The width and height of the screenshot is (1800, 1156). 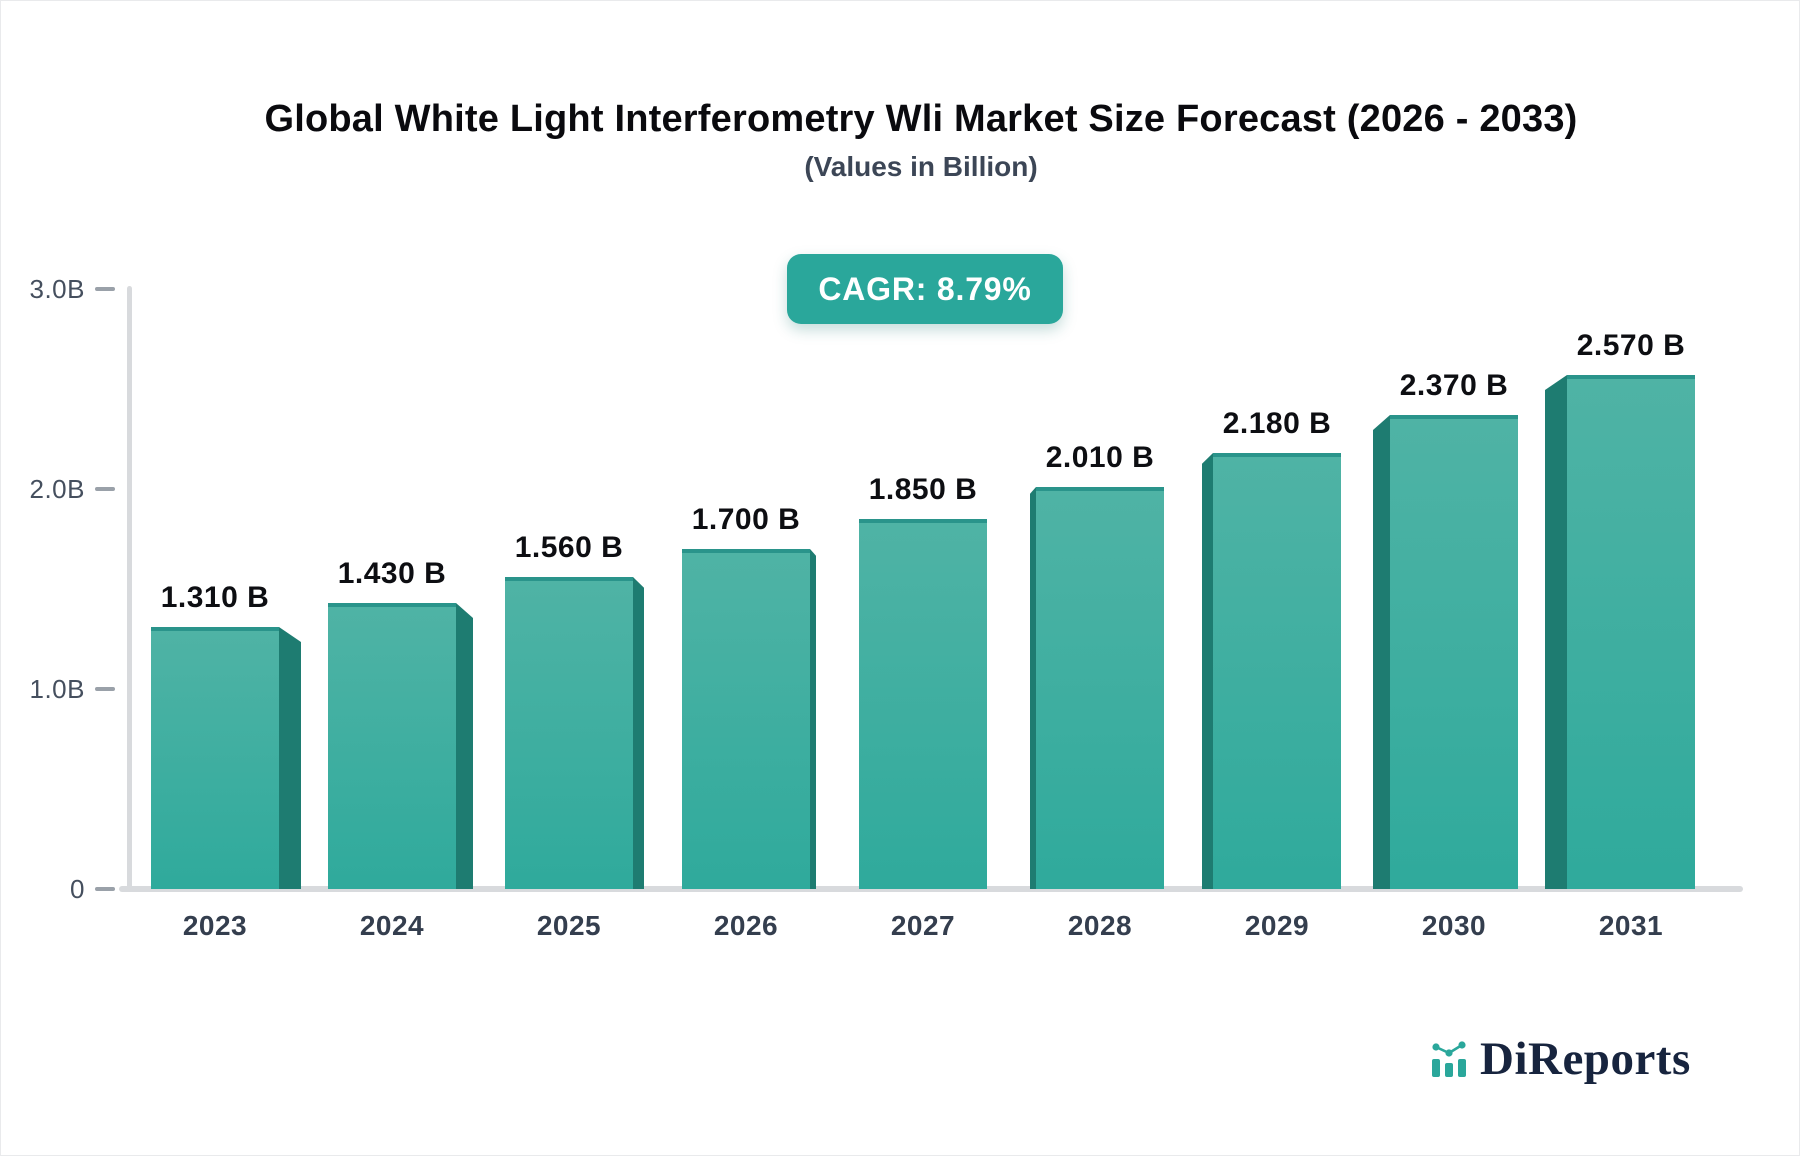 I want to click on bar-value-label-2028: 2.010 B, so click(x=1100, y=457).